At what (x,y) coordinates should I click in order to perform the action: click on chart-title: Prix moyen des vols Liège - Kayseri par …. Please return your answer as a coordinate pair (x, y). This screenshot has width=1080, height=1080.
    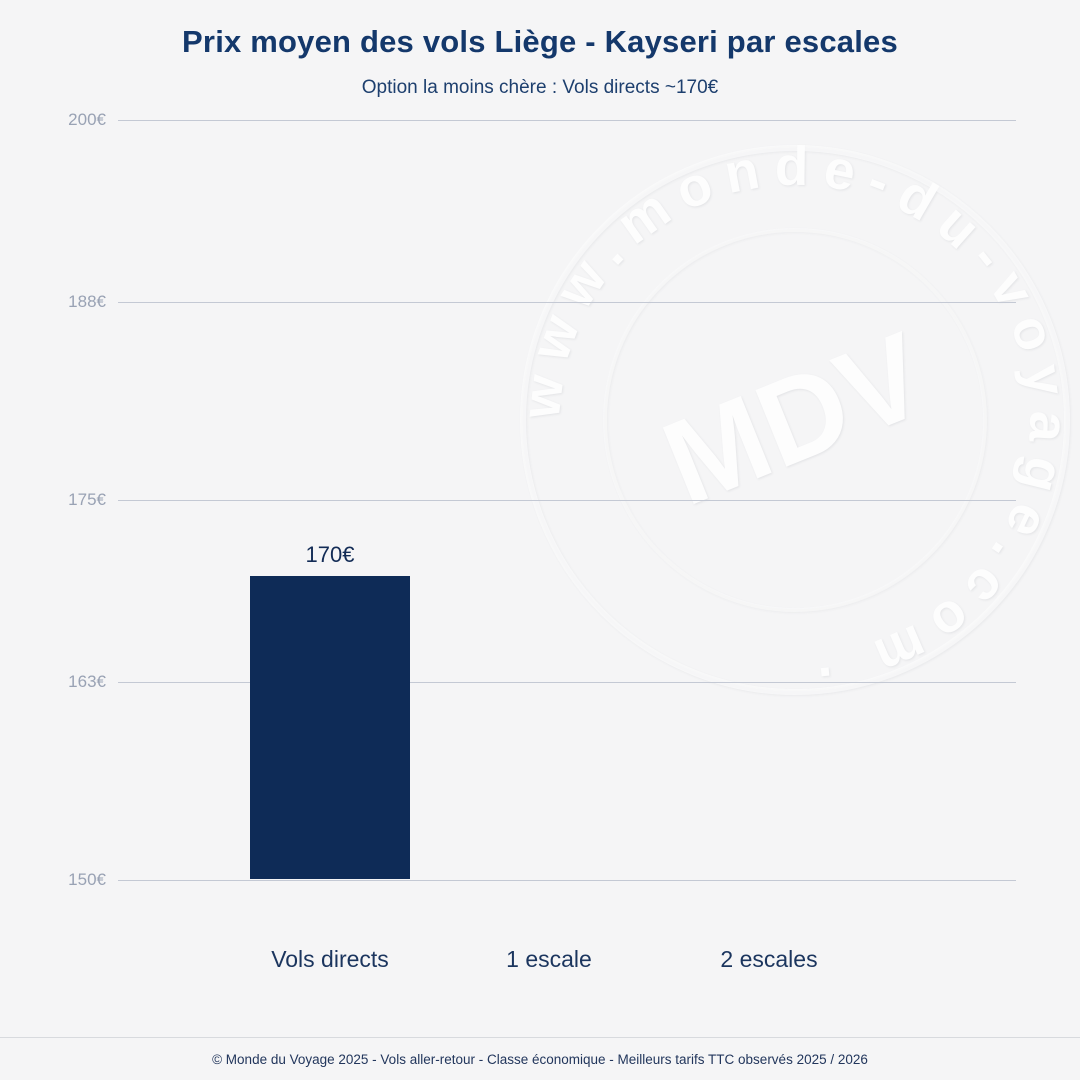
    Looking at the image, I should click on (540, 41).